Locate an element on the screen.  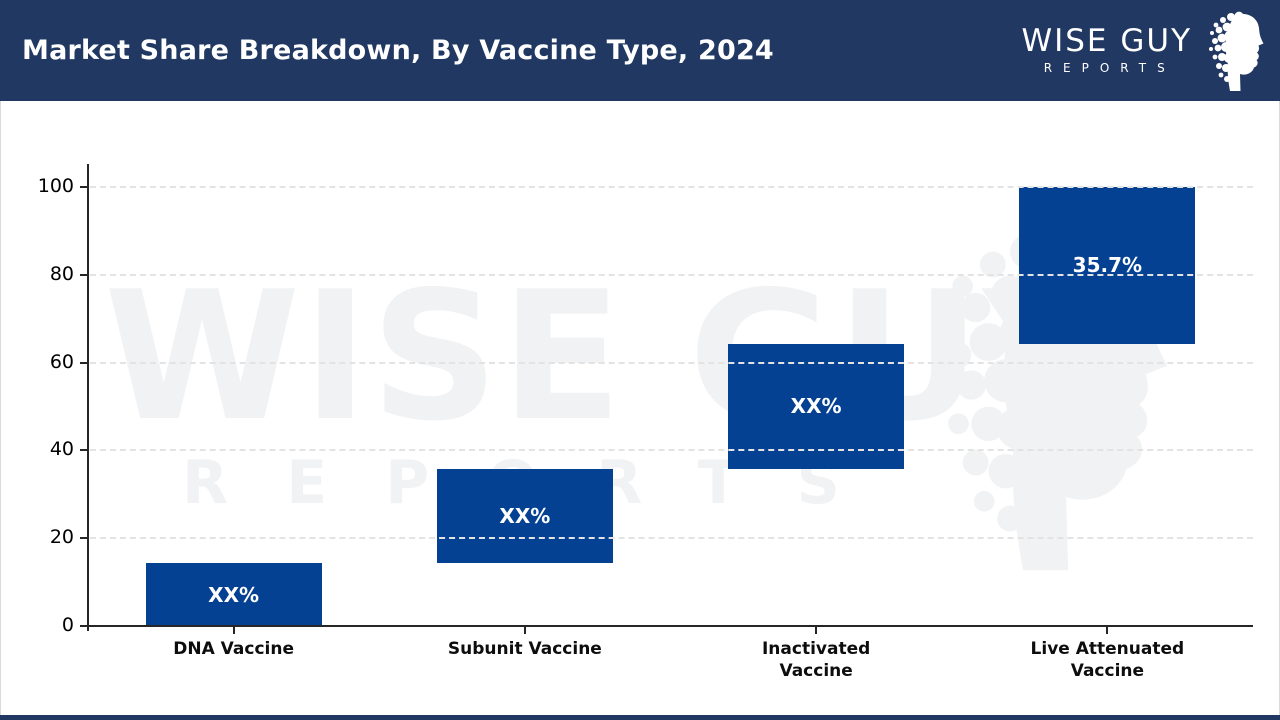
bar-dna-vaccine: XX% is located at coordinates (233, 594).